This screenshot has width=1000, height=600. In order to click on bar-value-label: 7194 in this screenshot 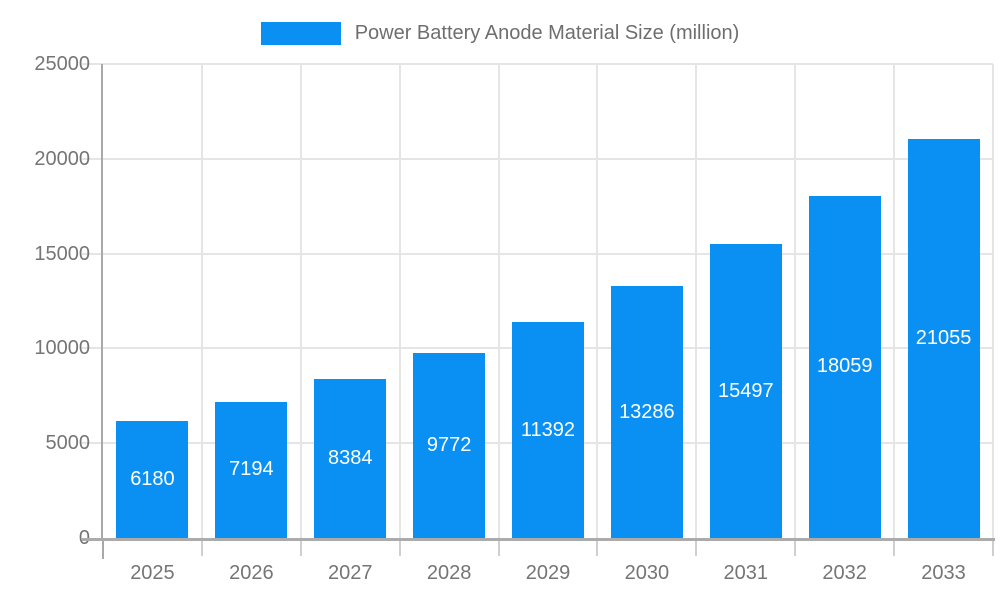, I will do `click(251, 469)`.